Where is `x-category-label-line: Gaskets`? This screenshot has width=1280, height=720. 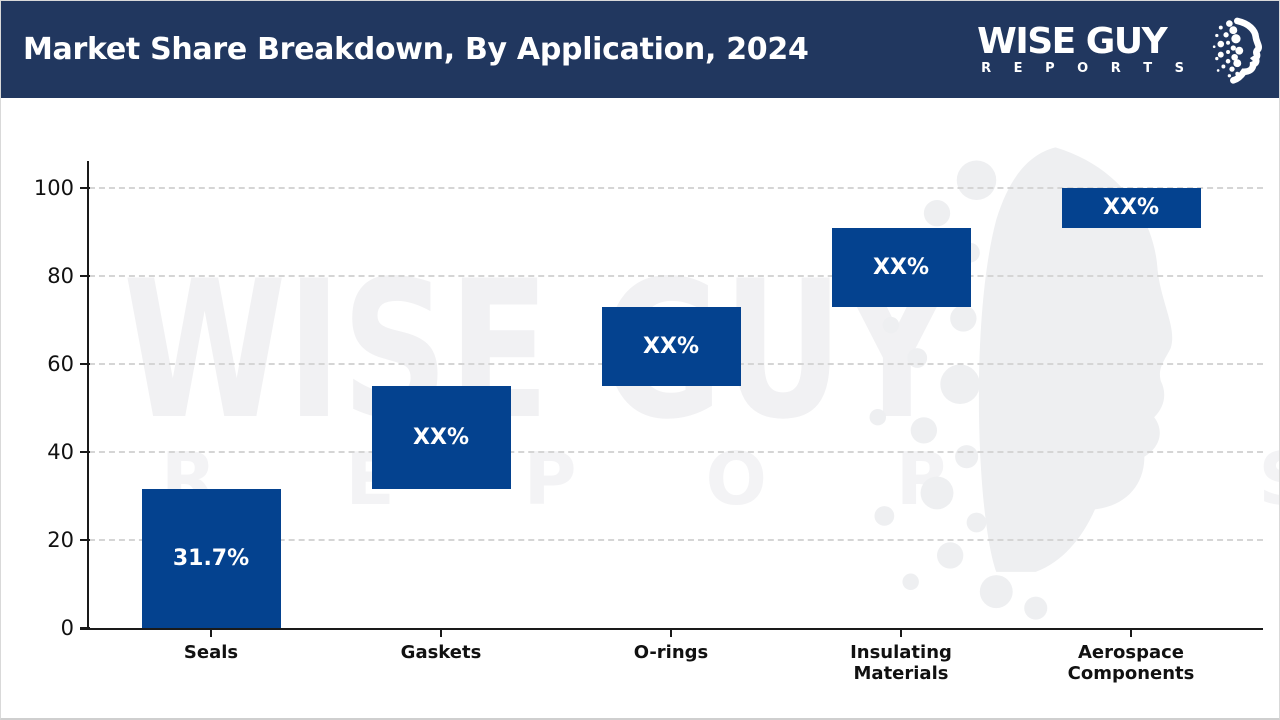 x-category-label-line: Gaskets is located at coordinates (441, 652).